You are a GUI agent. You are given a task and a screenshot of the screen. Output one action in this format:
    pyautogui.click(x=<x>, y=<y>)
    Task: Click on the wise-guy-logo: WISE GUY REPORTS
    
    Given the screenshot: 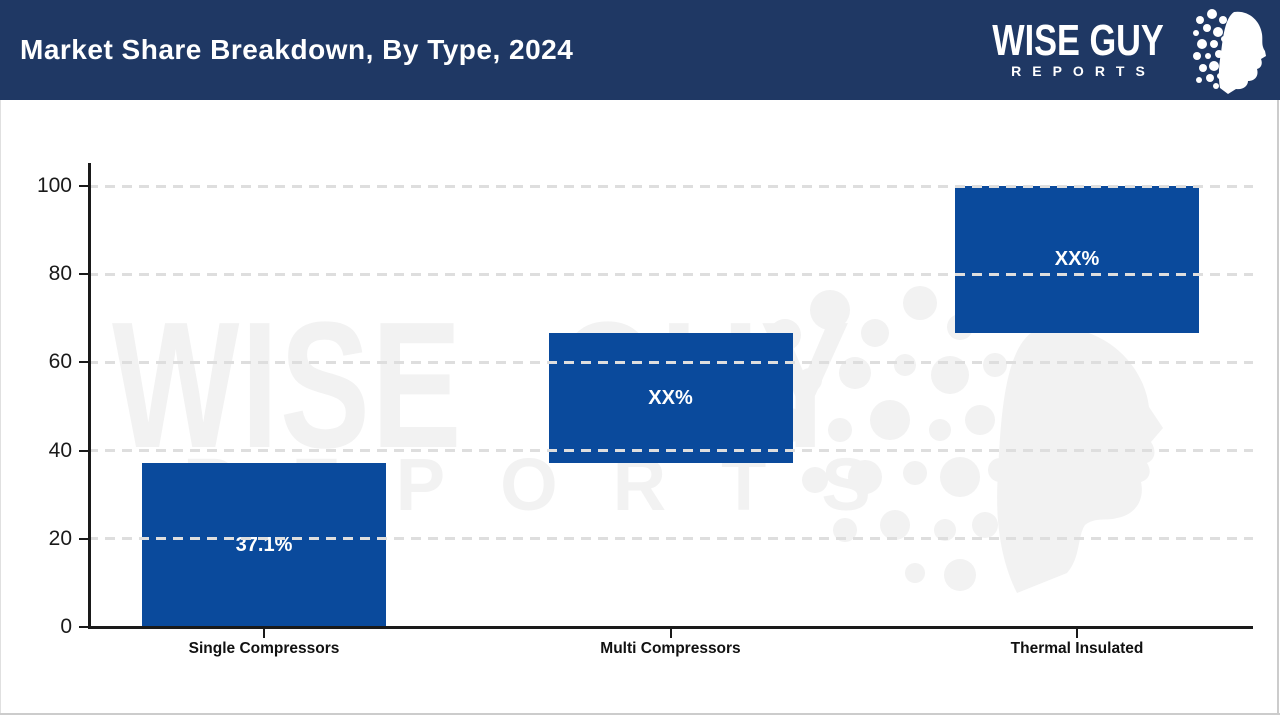 What is the action you would take?
    pyautogui.click(x=1117, y=50)
    